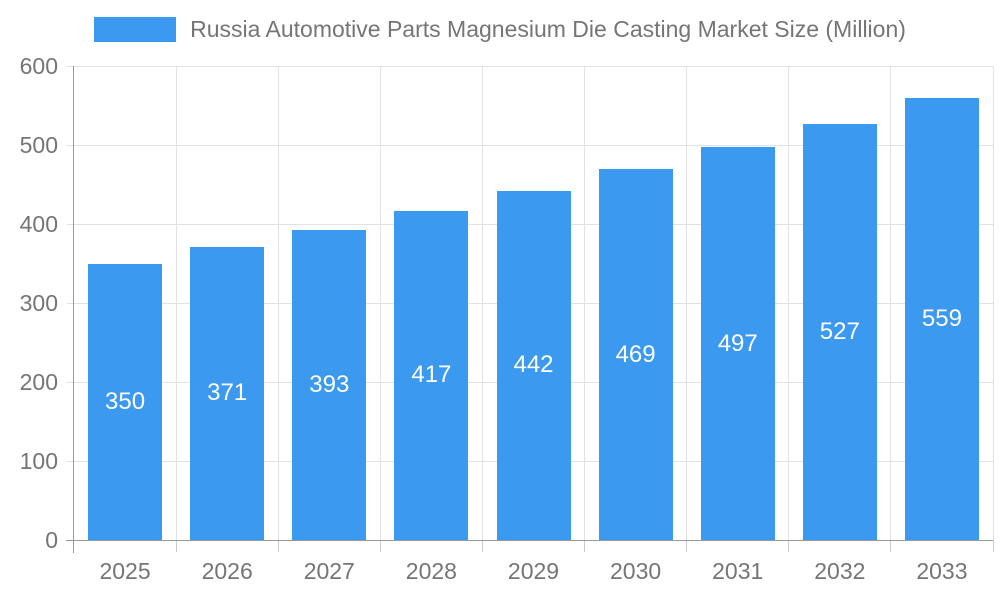 This screenshot has height=600, width=1000. Describe the element at coordinates (38, 145) in the screenshot. I see `y-tick-label: 500` at that location.